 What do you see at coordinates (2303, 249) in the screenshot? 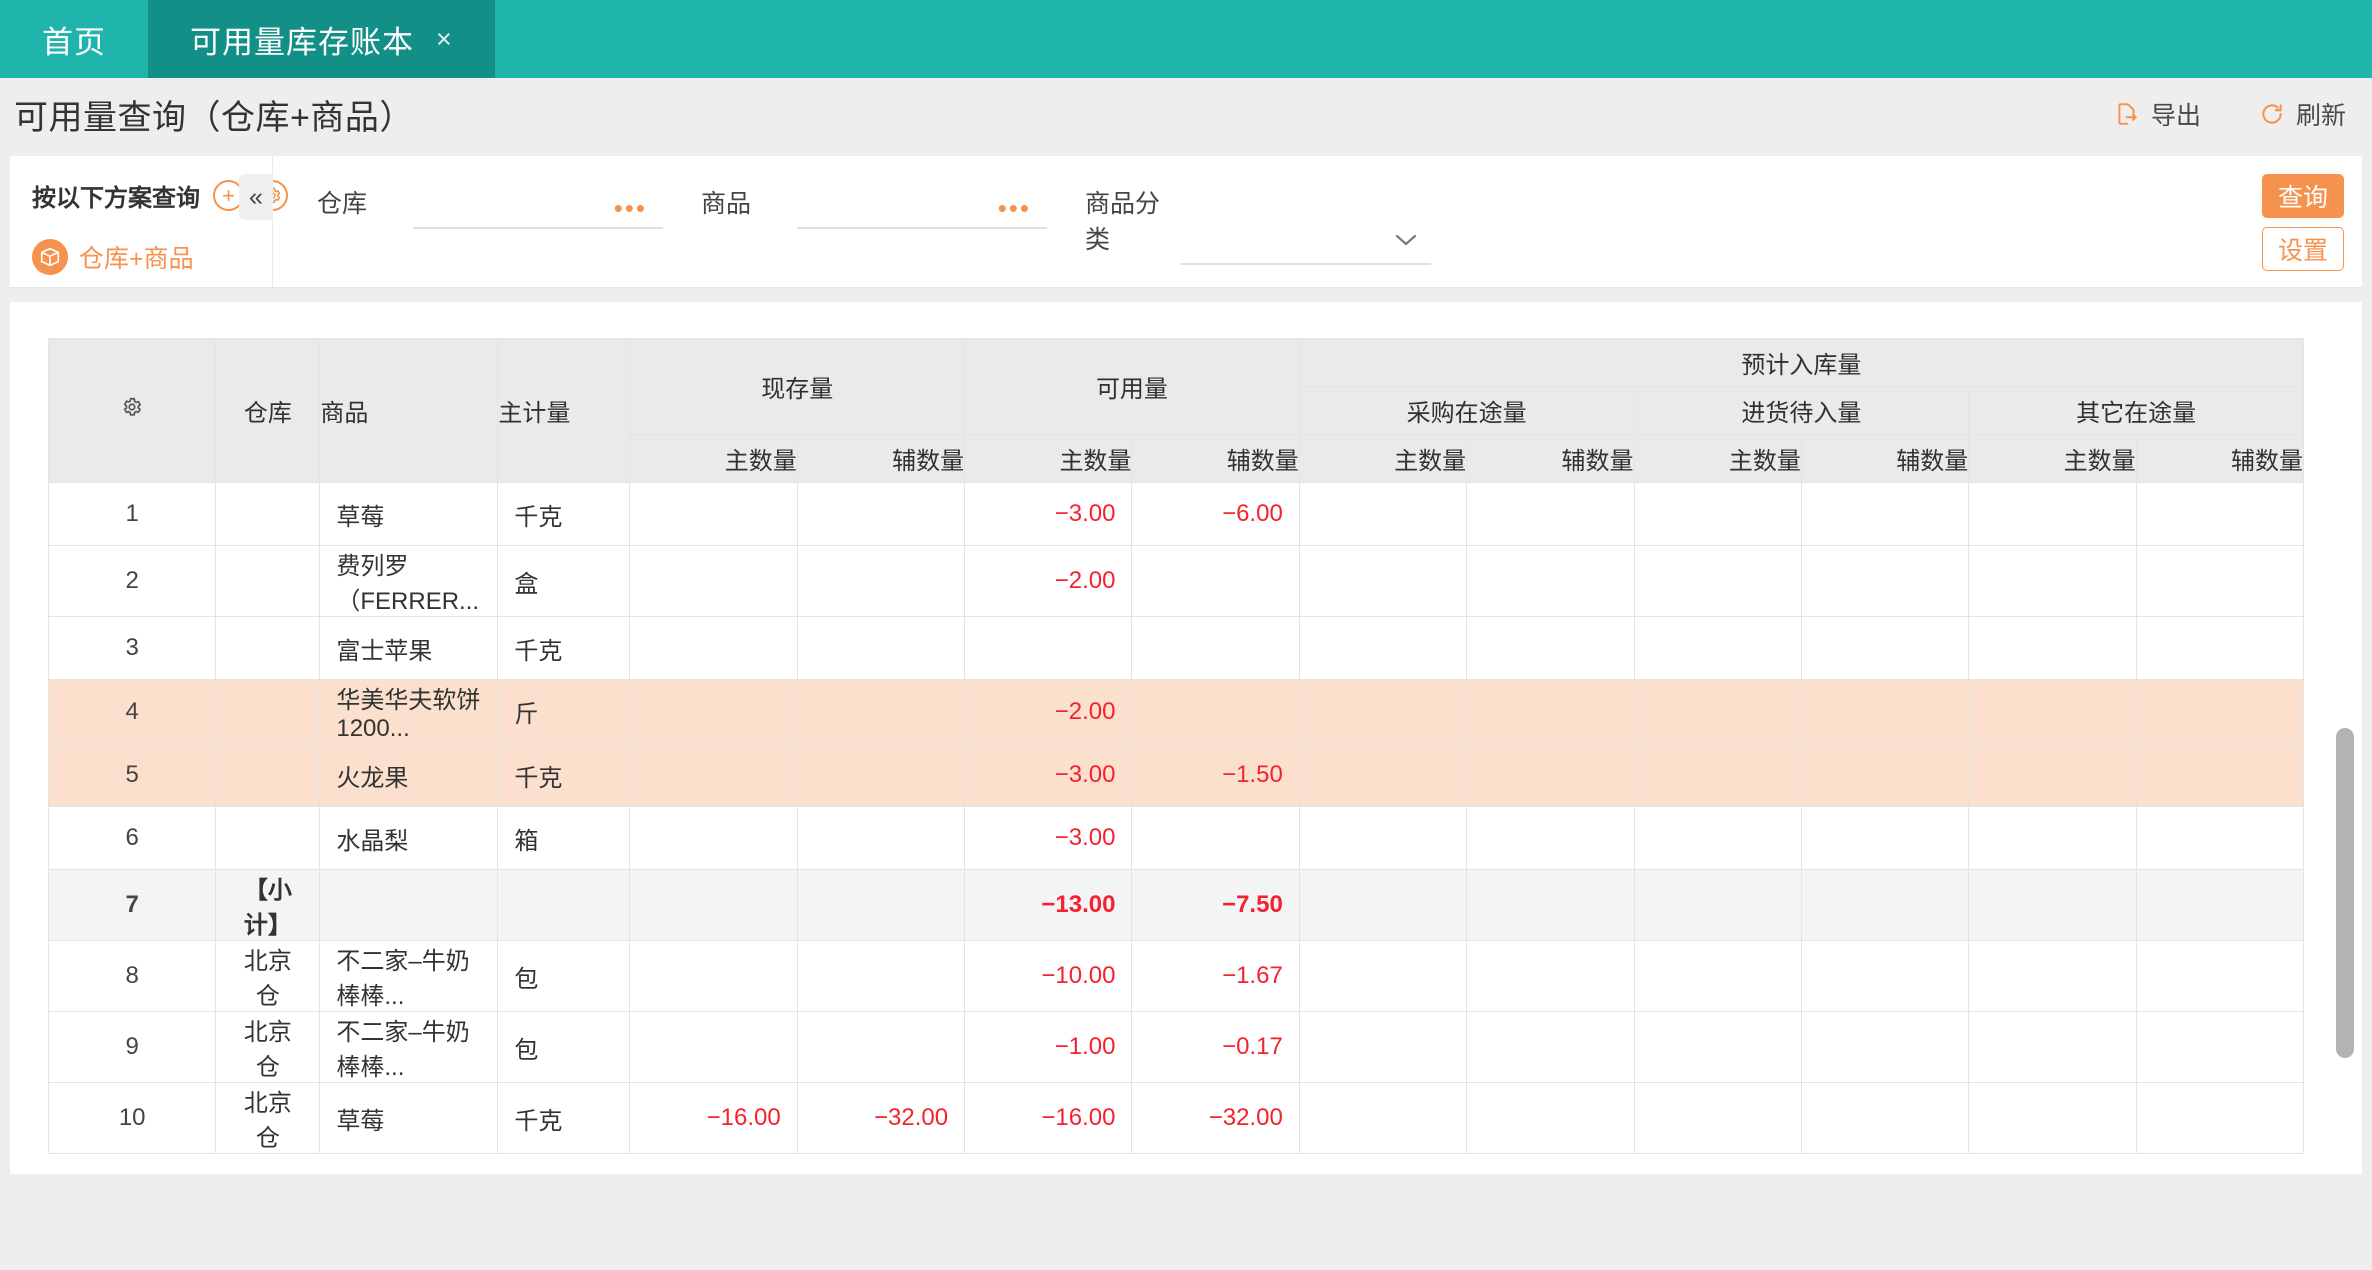
I see `settings-button: 设置` at bounding box center [2303, 249].